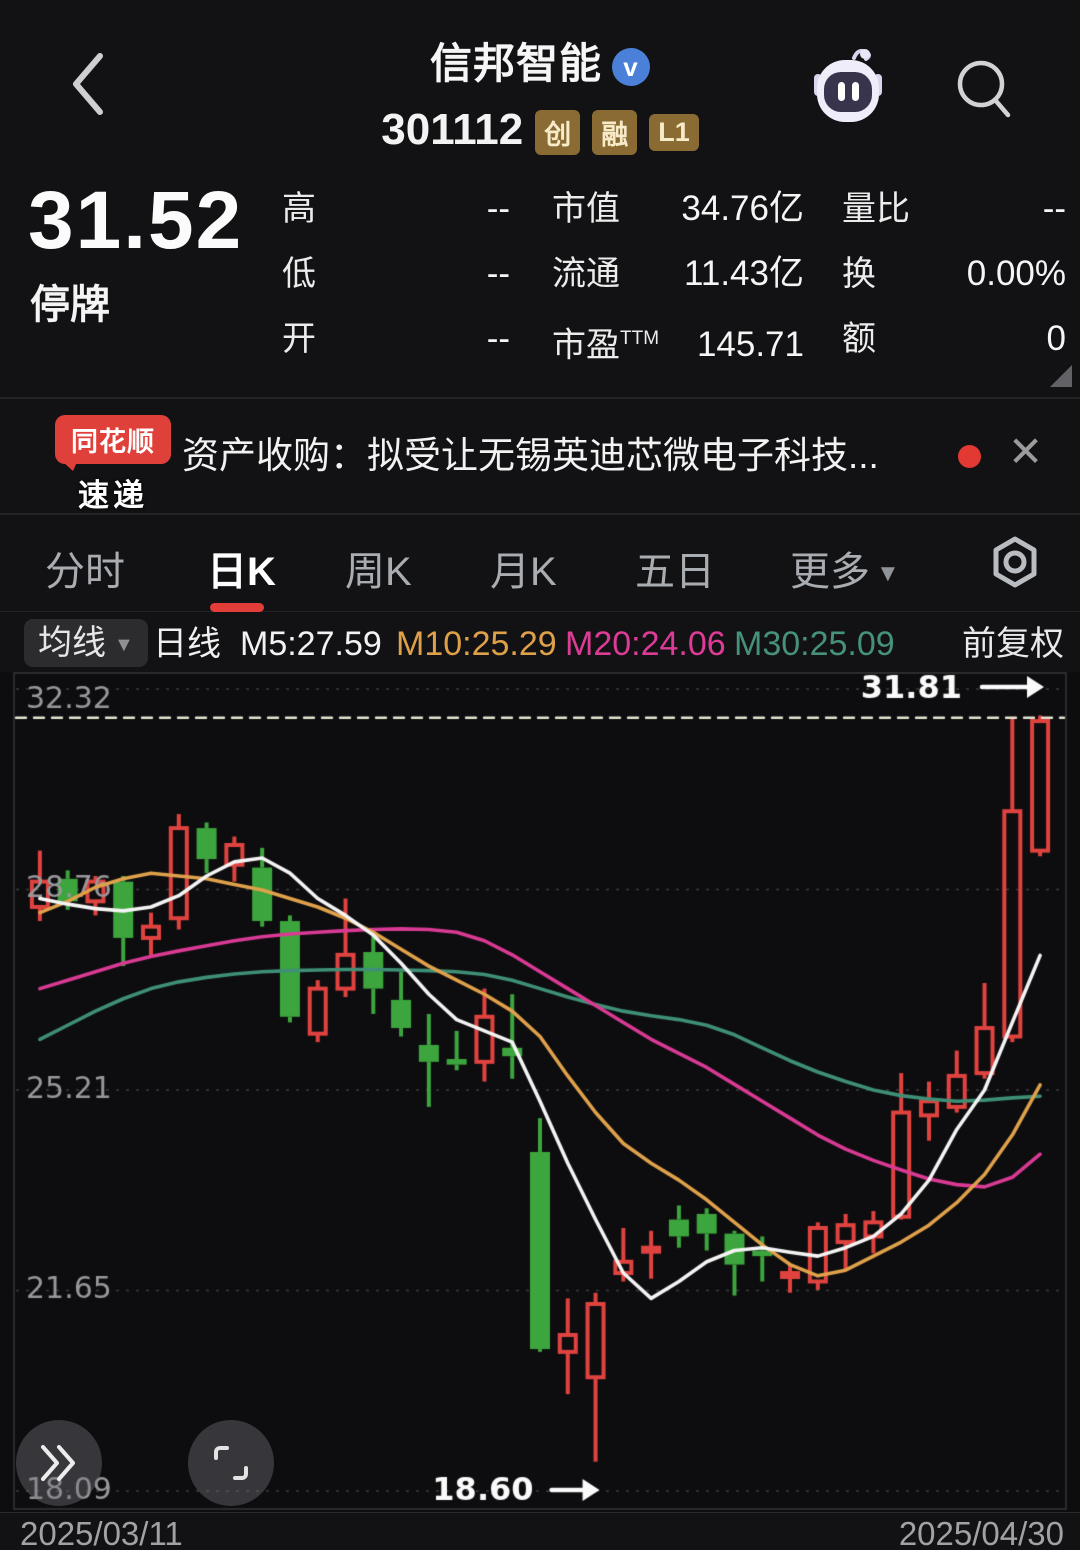  I want to click on stat-pe-ttm: 市盈TTM 145.71, so click(678, 345).